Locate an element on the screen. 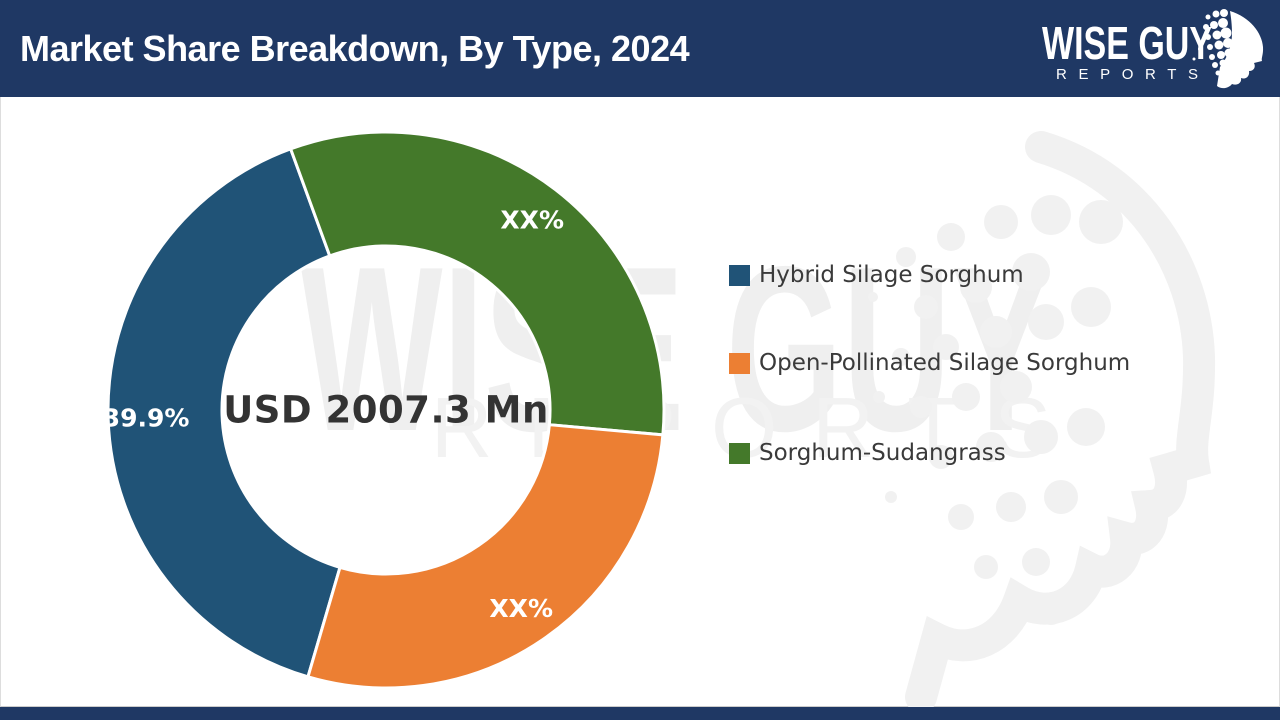 The width and height of the screenshot is (1280, 720). donut-center-value: USD 2007.3 Mn is located at coordinates (386, 410).